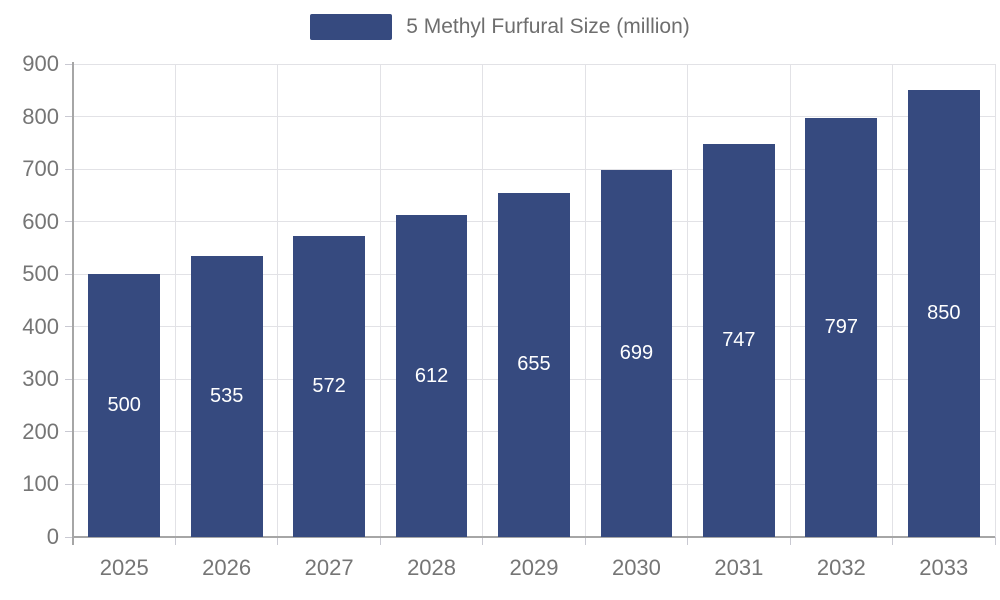 This screenshot has width=1000, height=600. I want to click on y-axis-label: 100, so click(40, 484).